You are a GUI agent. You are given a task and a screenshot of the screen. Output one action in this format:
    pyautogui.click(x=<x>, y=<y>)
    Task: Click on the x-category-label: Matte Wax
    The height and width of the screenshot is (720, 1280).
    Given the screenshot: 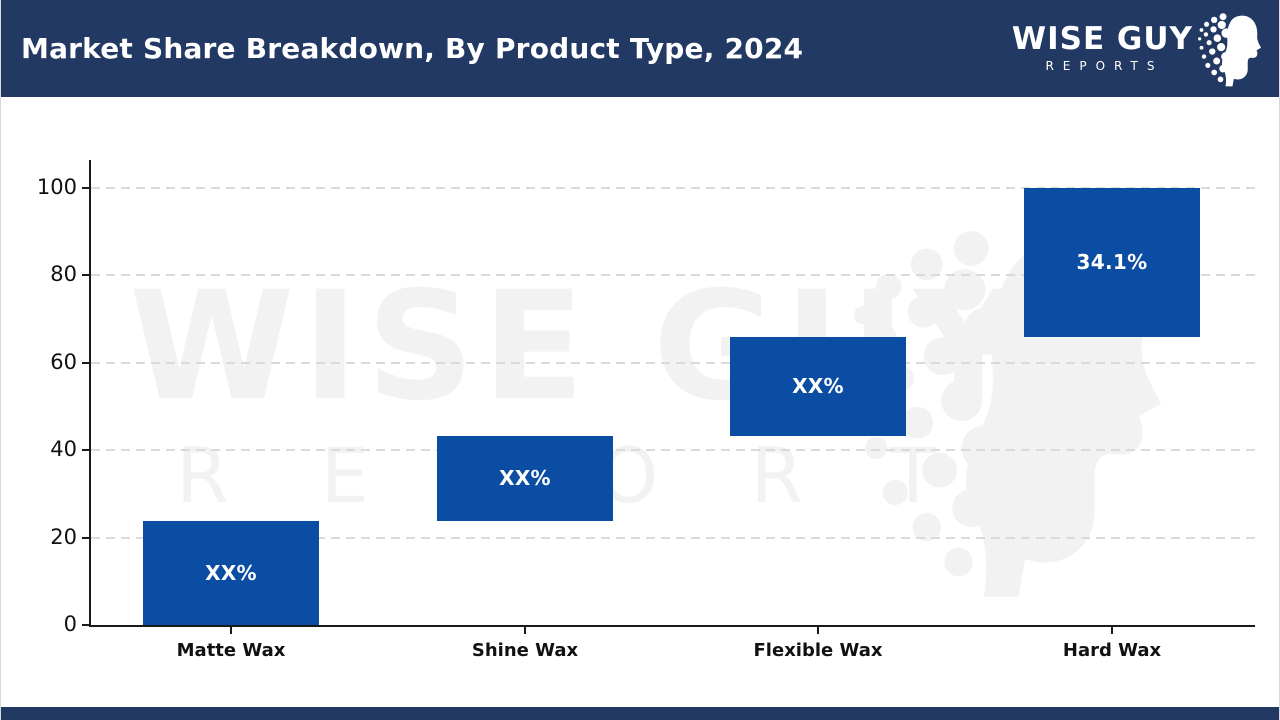 What is the action you would take?
    pyautogui.click(x=231, y=650)
    